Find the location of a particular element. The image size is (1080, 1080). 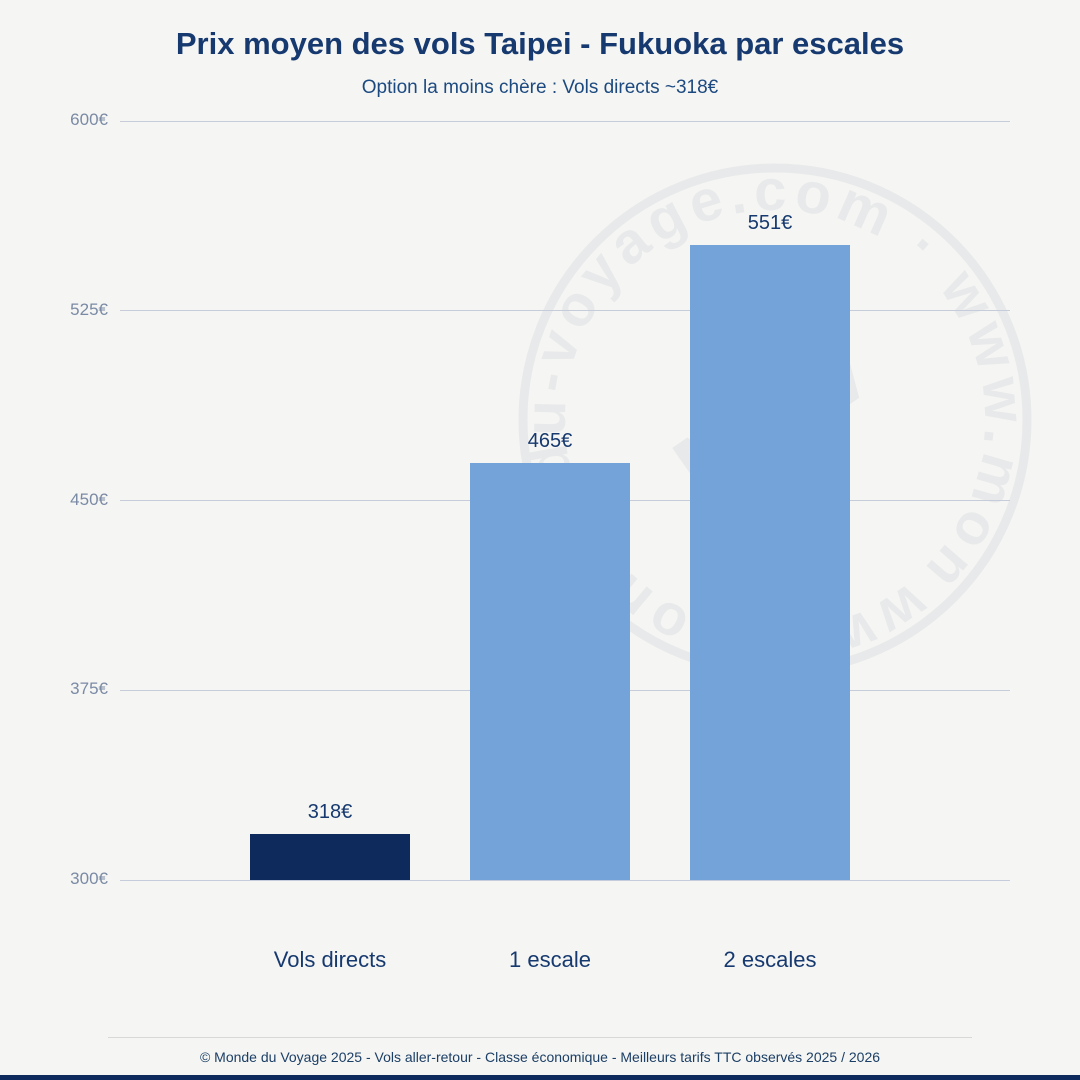

y-tick-label: 375€ is located at coordinates (89, 689).